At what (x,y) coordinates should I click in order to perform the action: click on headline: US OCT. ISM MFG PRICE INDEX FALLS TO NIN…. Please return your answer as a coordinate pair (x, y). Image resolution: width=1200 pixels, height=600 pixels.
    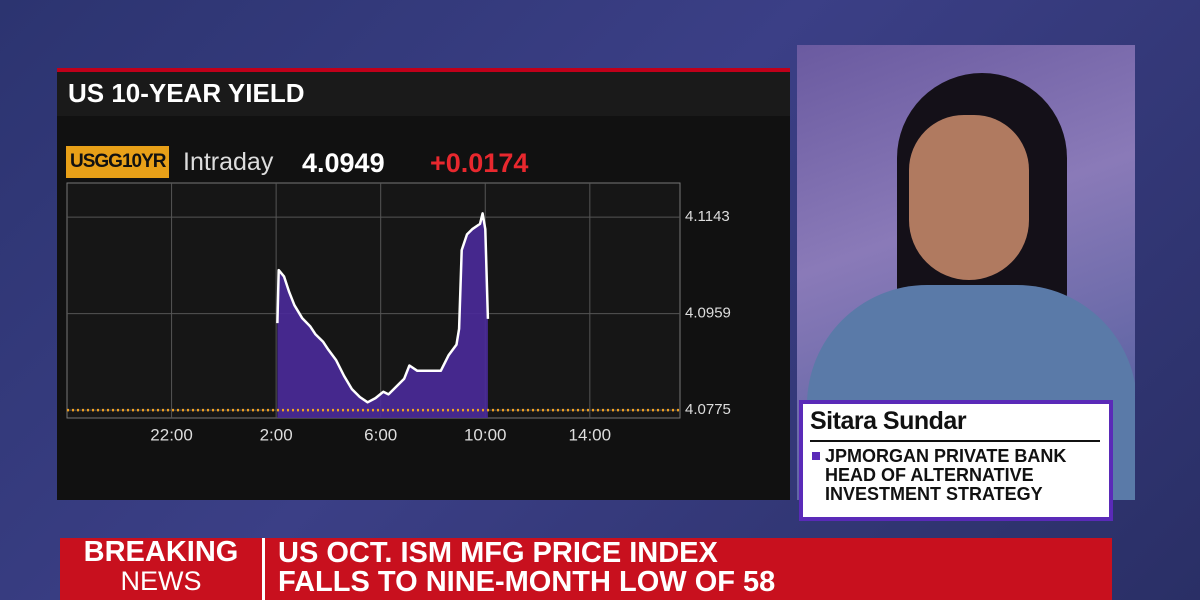
    Looking at the image, I should click on (526, 568).